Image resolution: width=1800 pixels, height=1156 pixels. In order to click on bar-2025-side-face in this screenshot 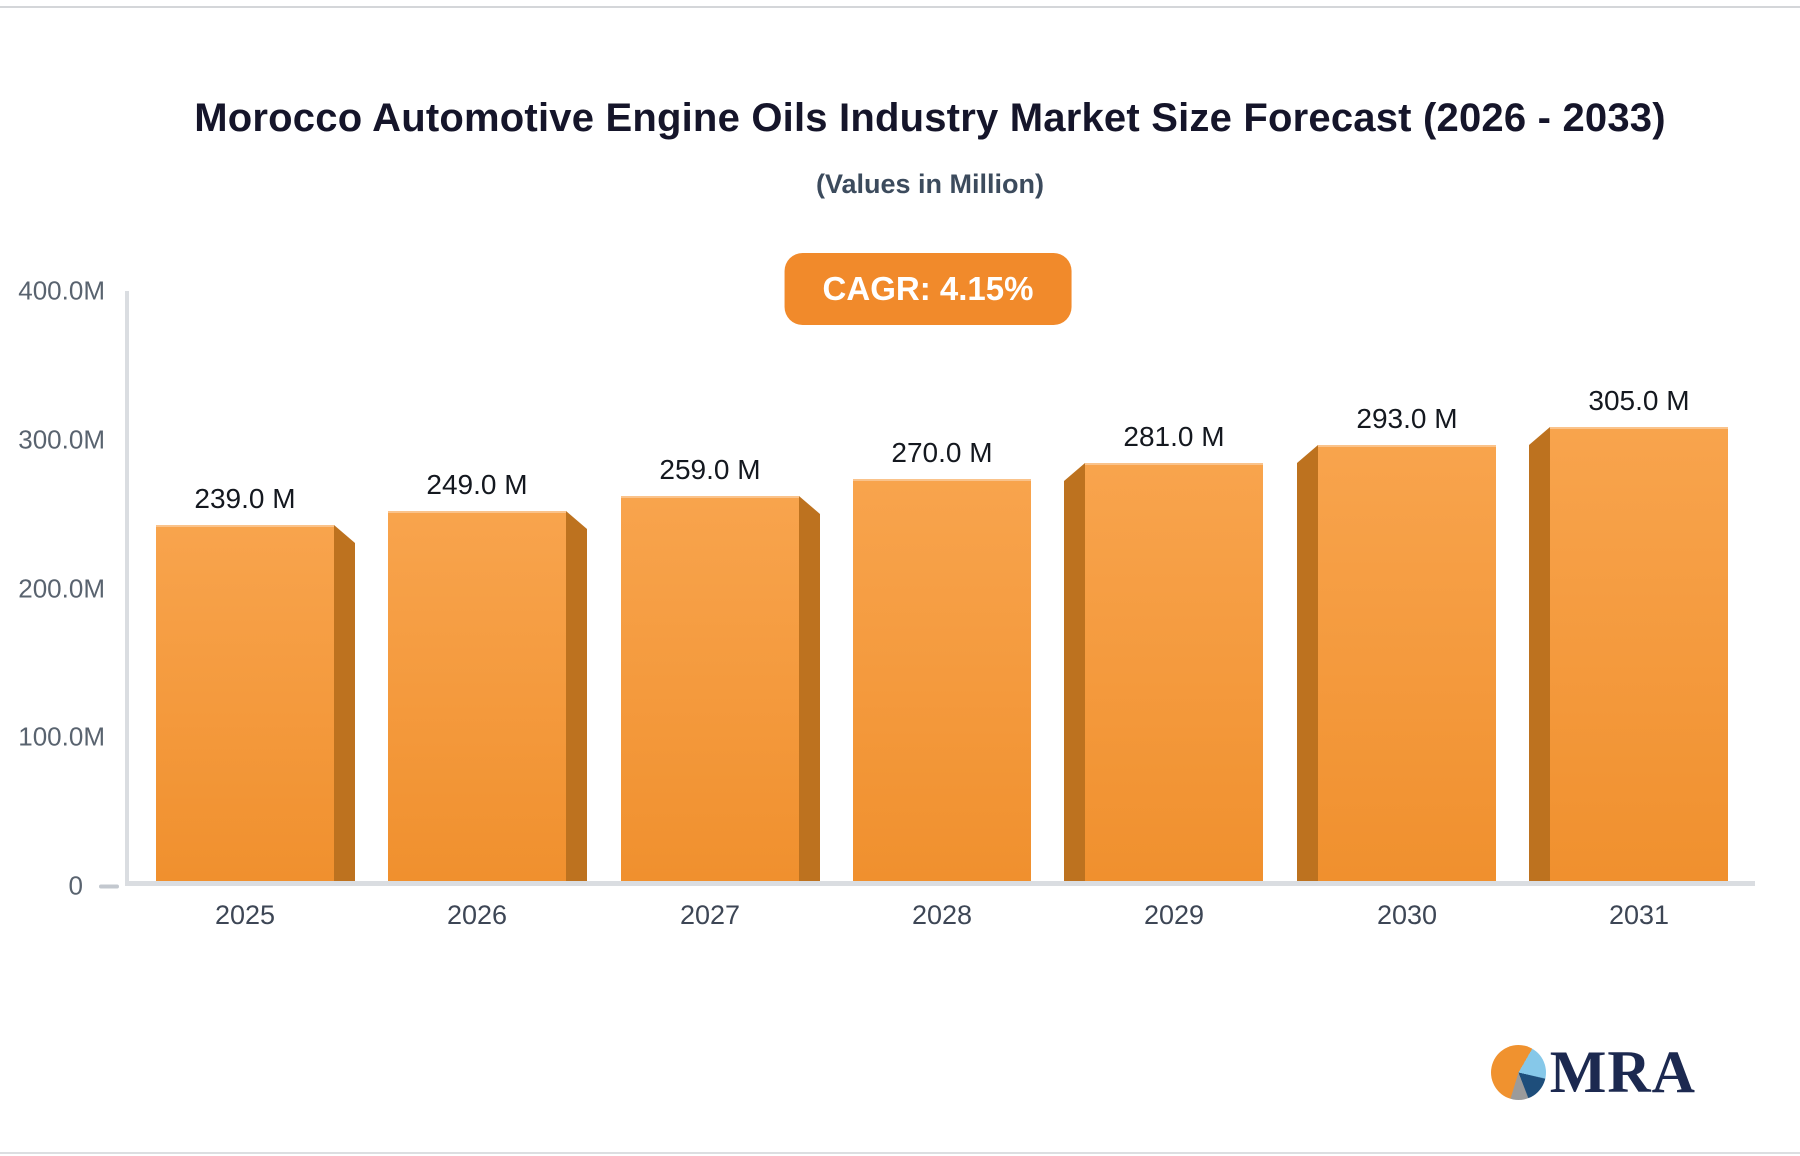, I will do `click(344, 703)`.